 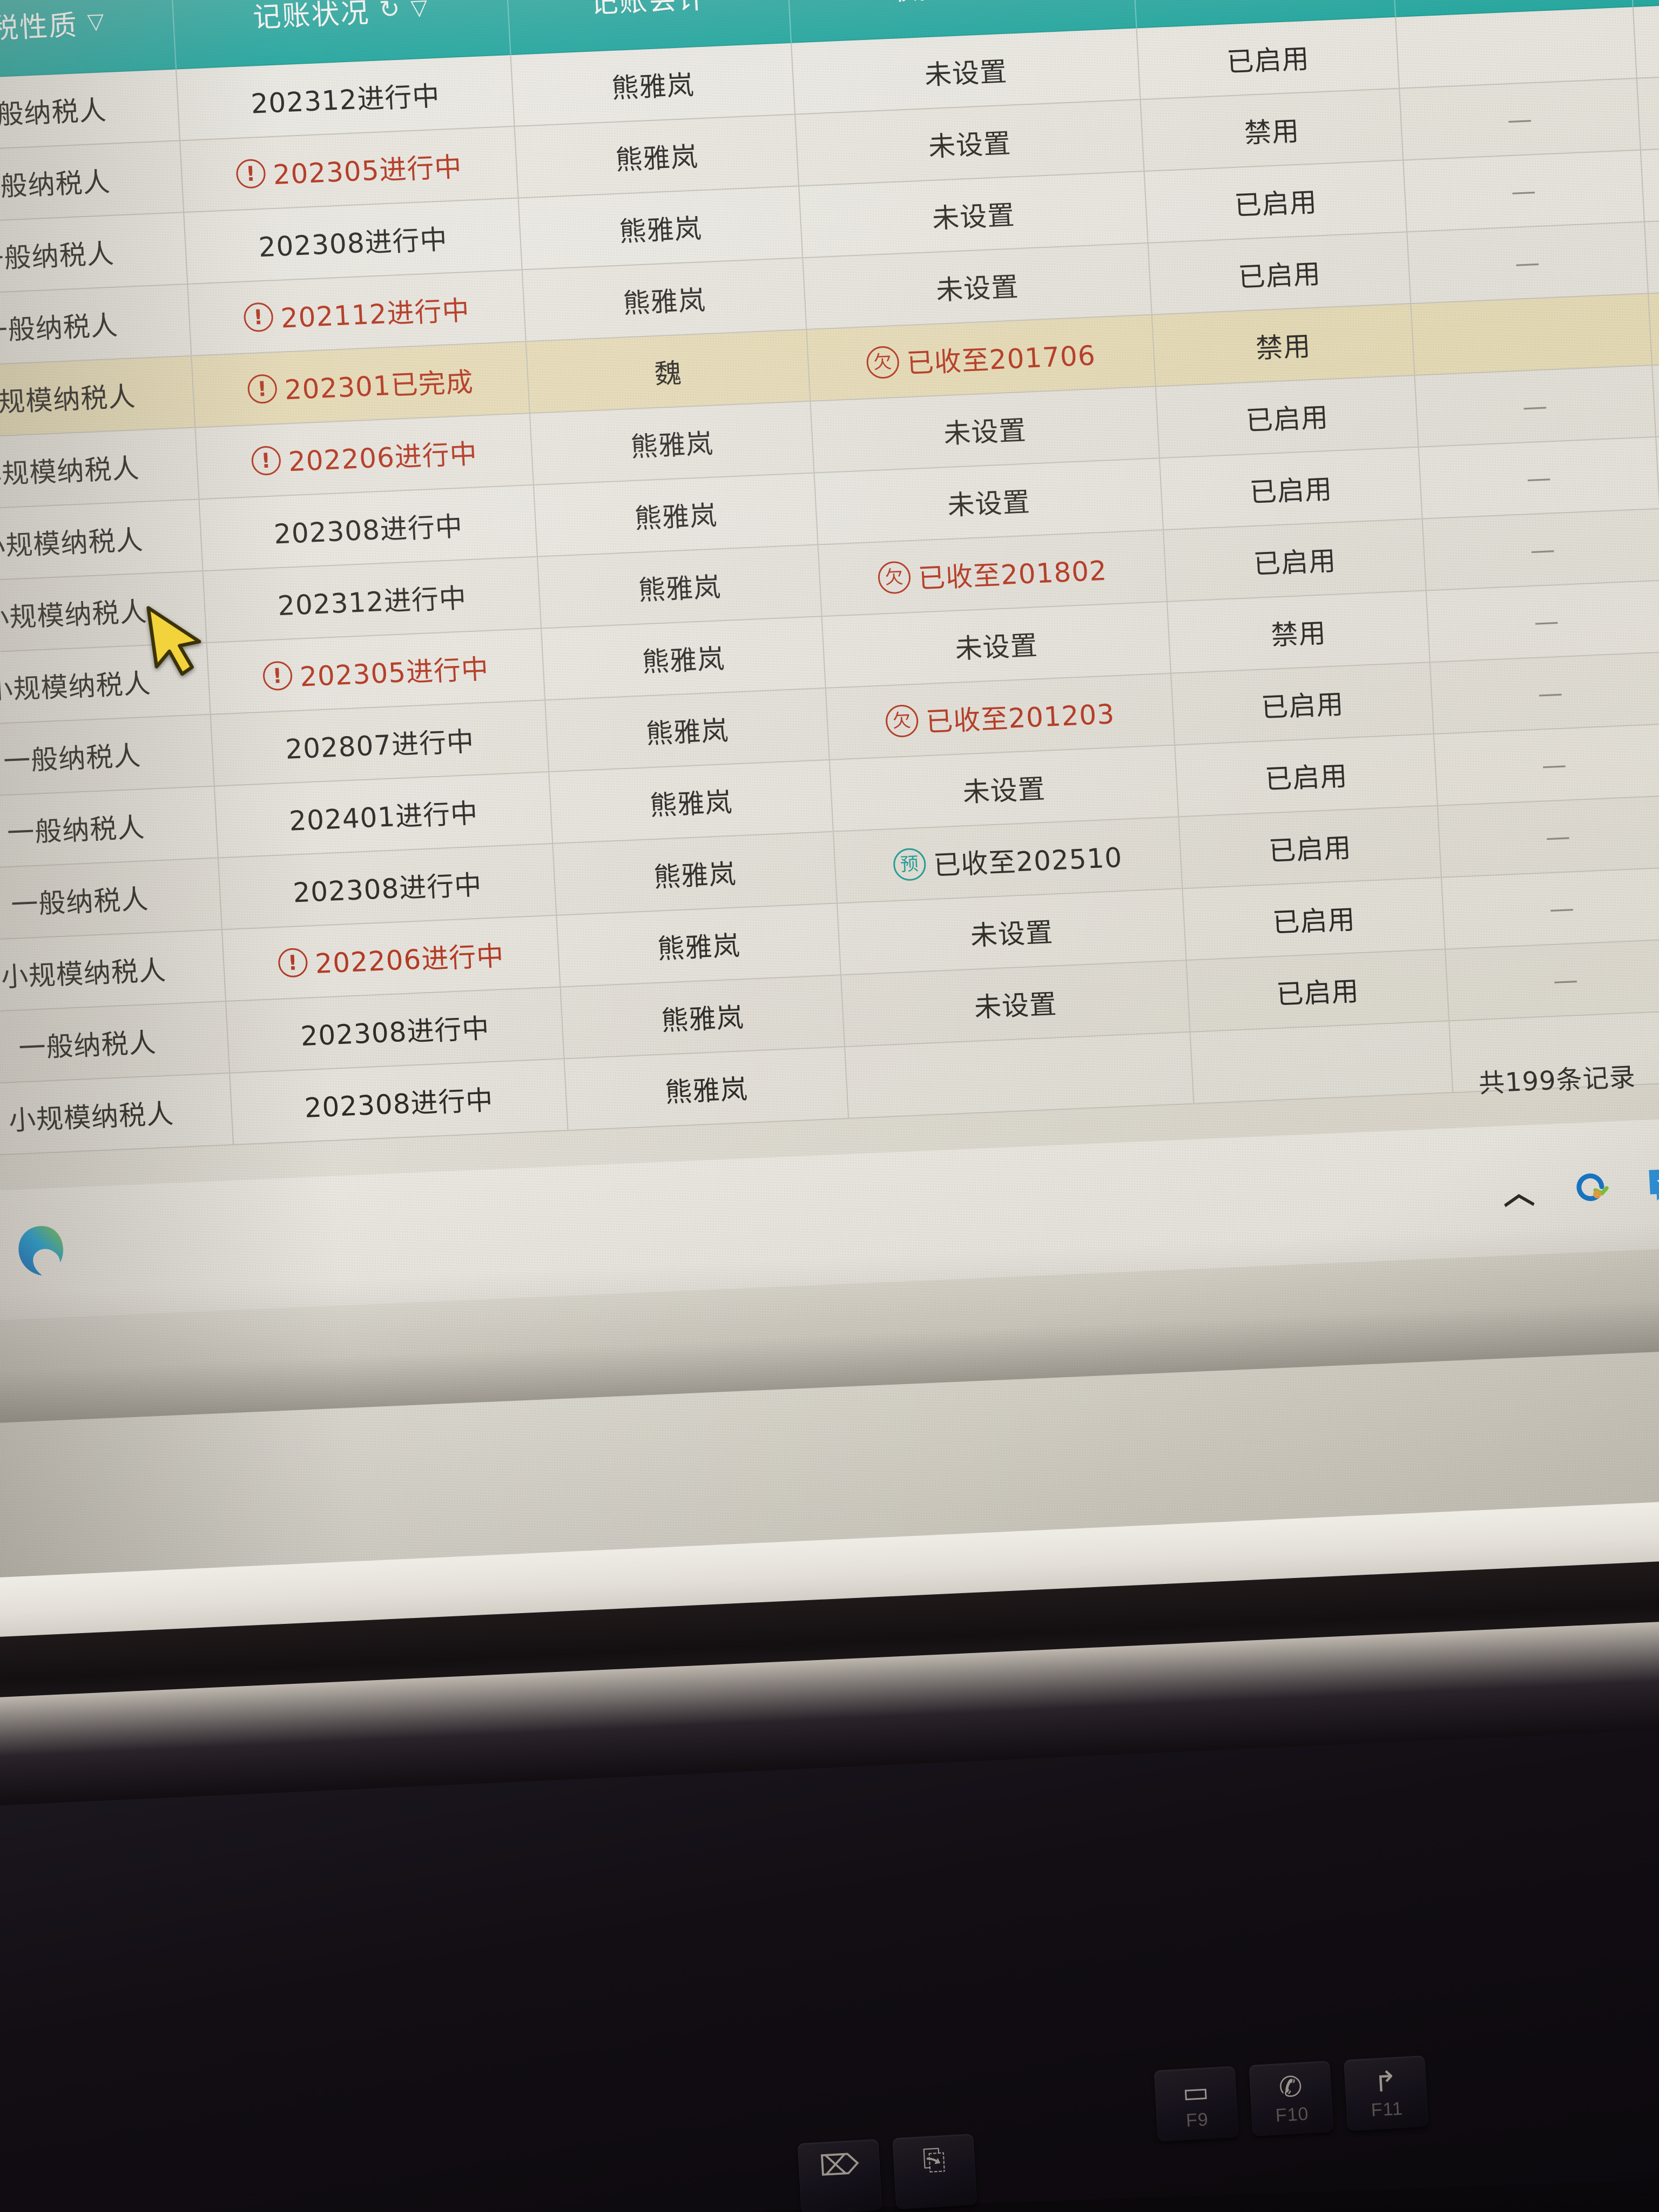 What do you see at coordinates (1196, 2104) in the screenshot?
I see `keyboard-key-f9: ▭ F9` at bounding box center [1196, 2104].